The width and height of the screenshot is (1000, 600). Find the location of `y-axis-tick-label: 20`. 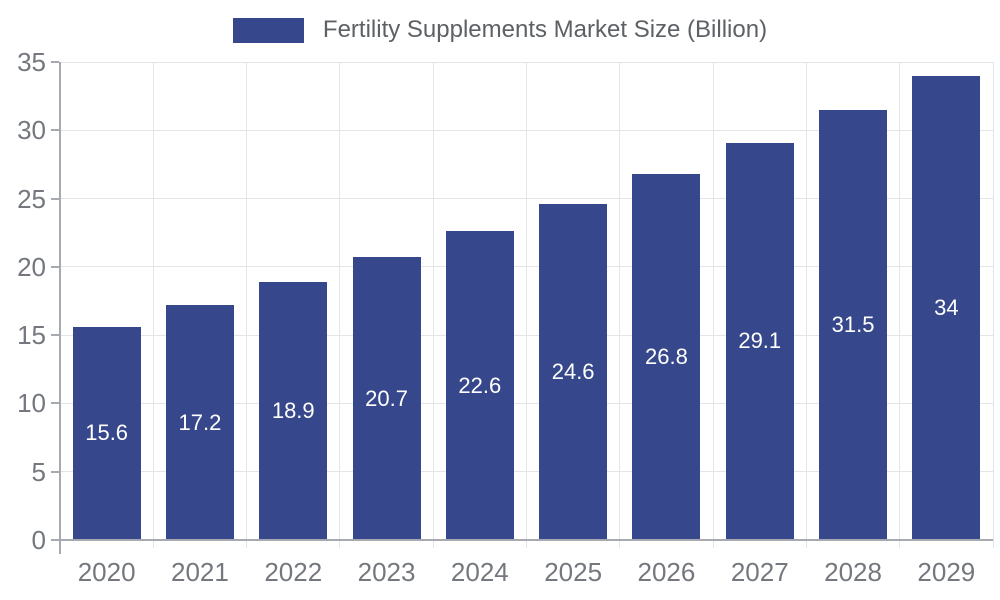

y-axis-tick-label: 20 is located at coordinates (31, 266).